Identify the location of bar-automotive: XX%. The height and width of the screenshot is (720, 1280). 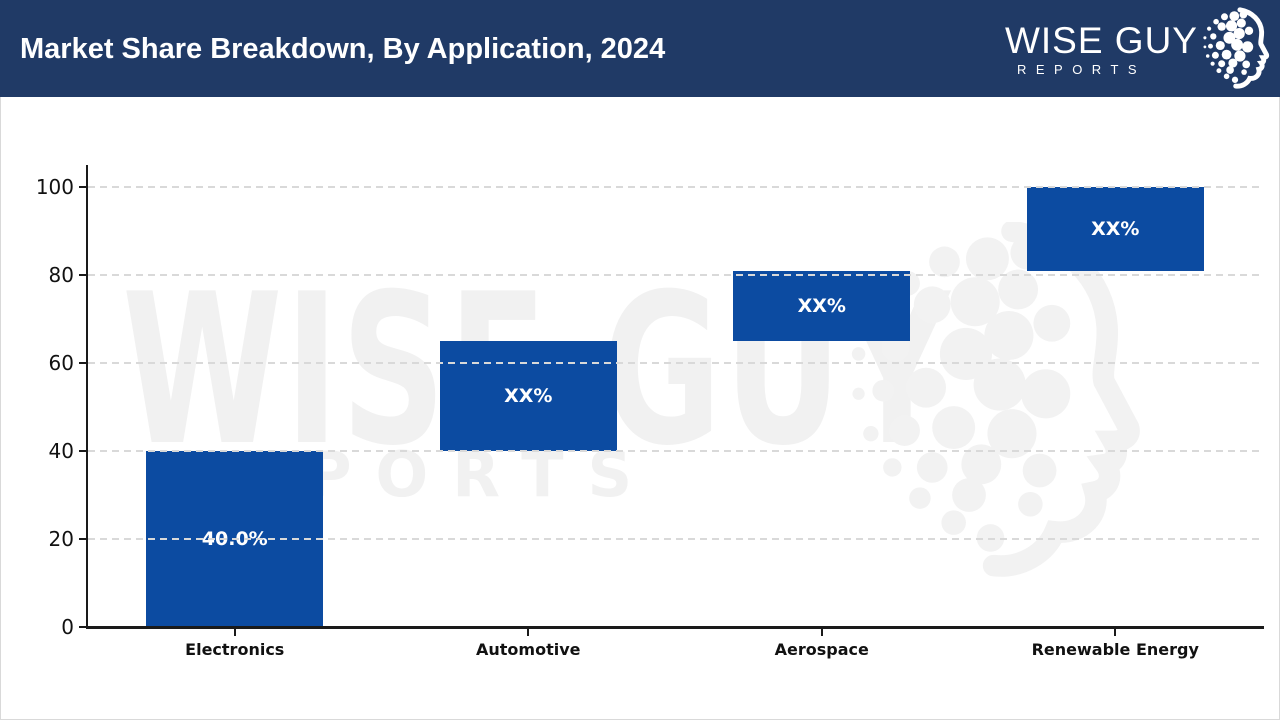
(528, 396).